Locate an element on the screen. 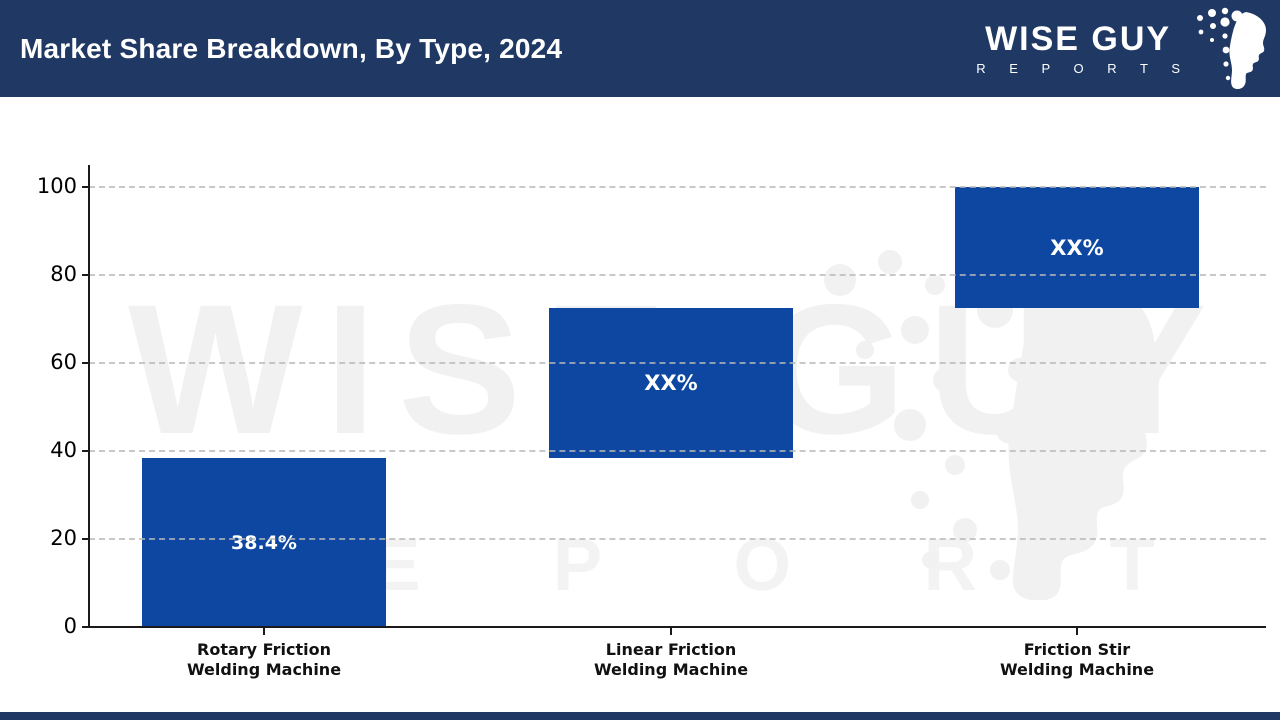 The width and height of the screenshot is (1280, 720). bar-value-label: 38.4% is located at coordinates (264, 542).